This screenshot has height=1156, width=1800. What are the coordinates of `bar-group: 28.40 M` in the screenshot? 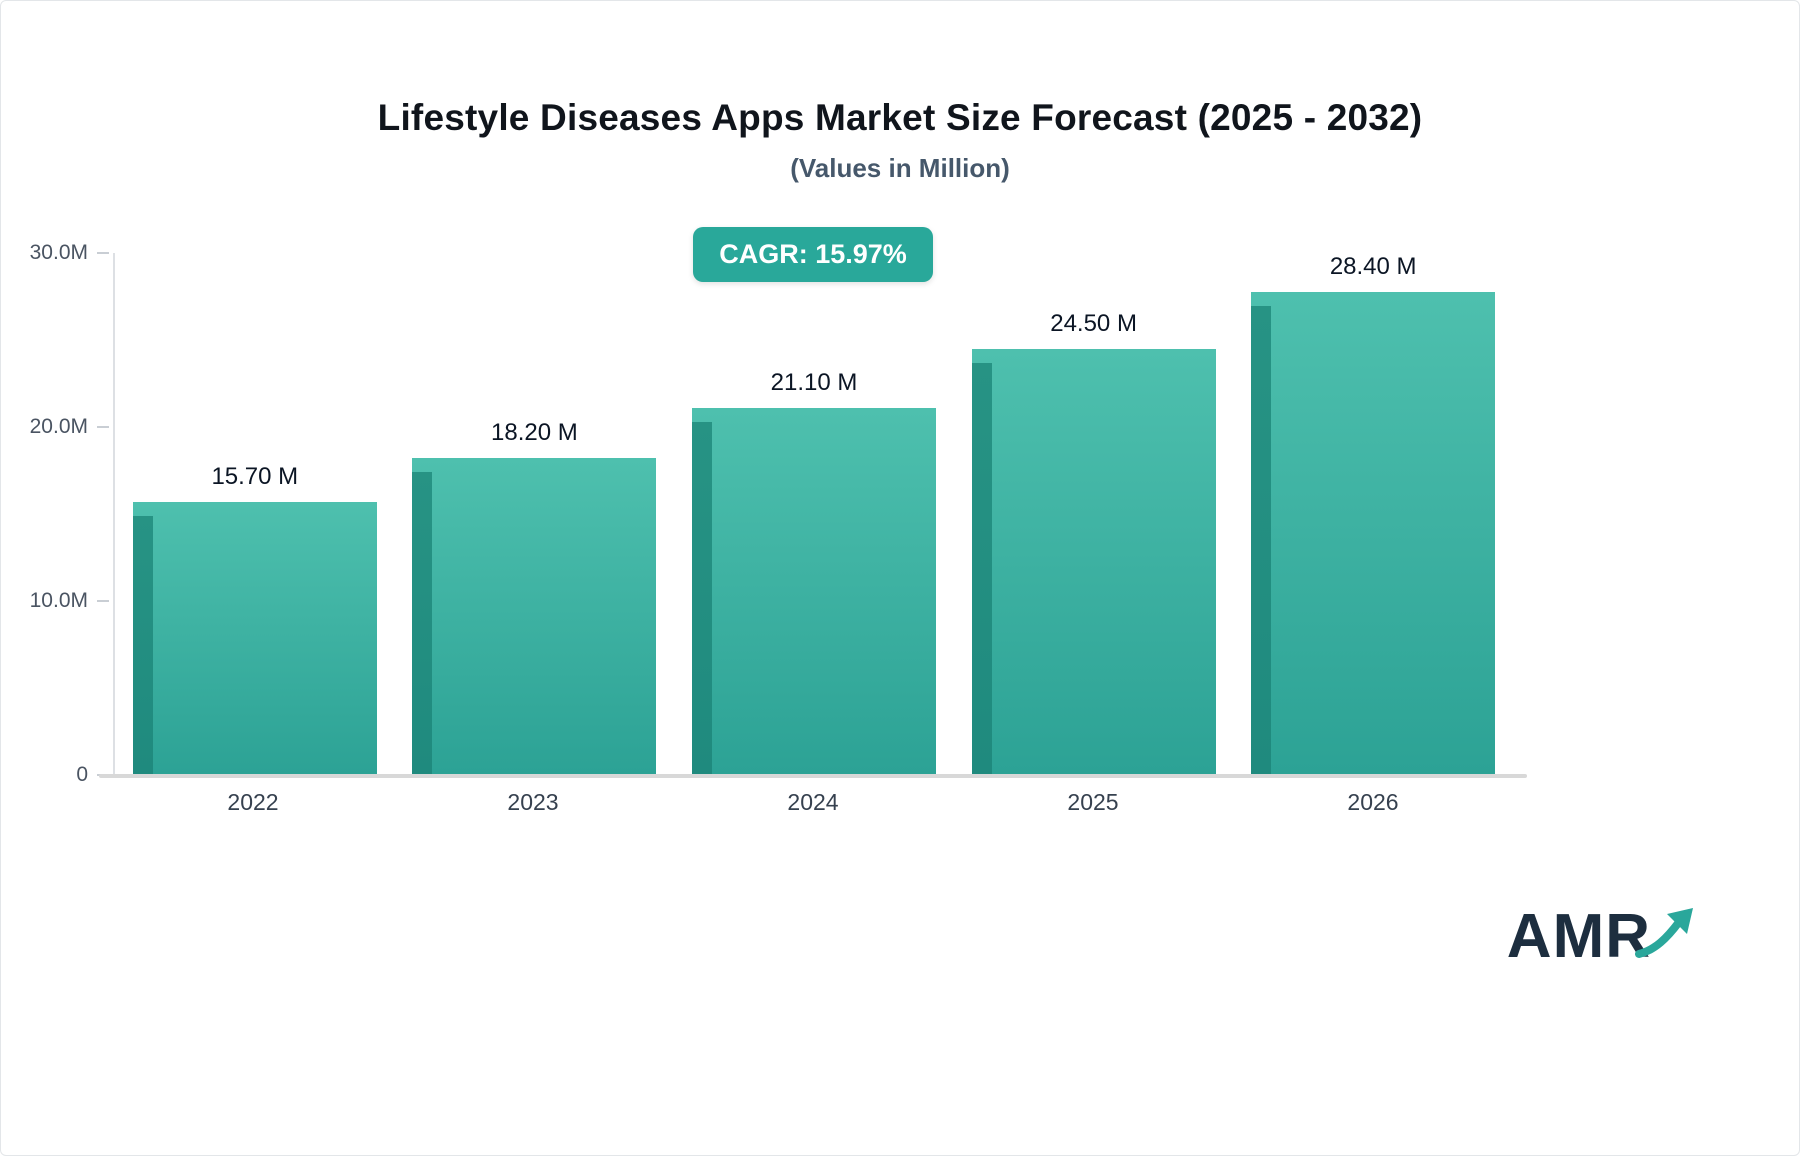 It's located at (1373, 514).